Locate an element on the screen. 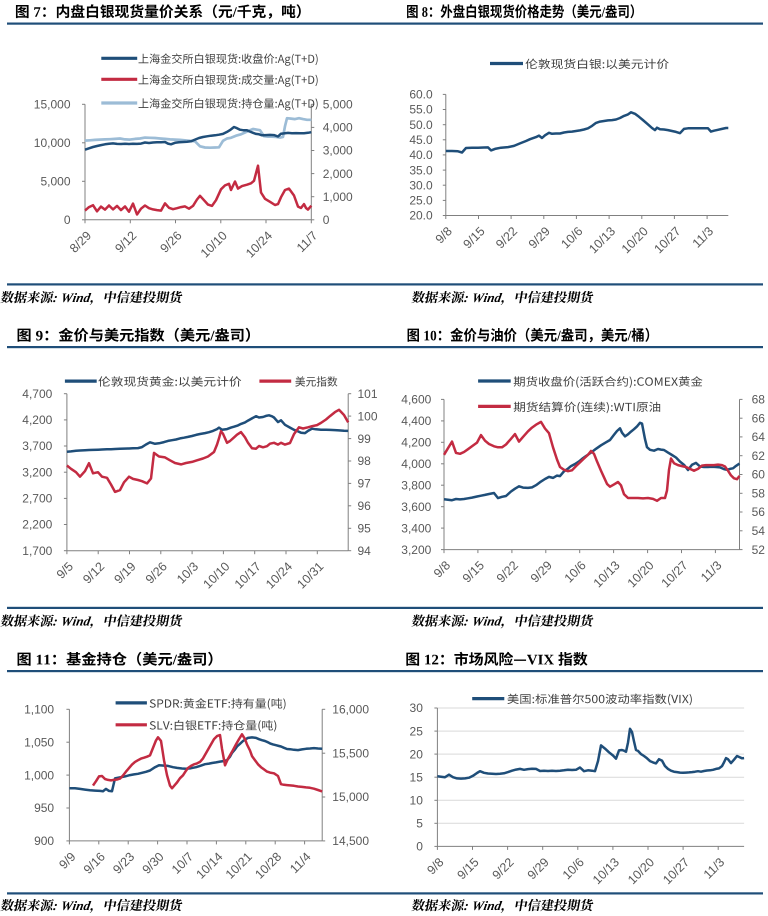  svg-text: 54 is located at coordinates (759, 531).